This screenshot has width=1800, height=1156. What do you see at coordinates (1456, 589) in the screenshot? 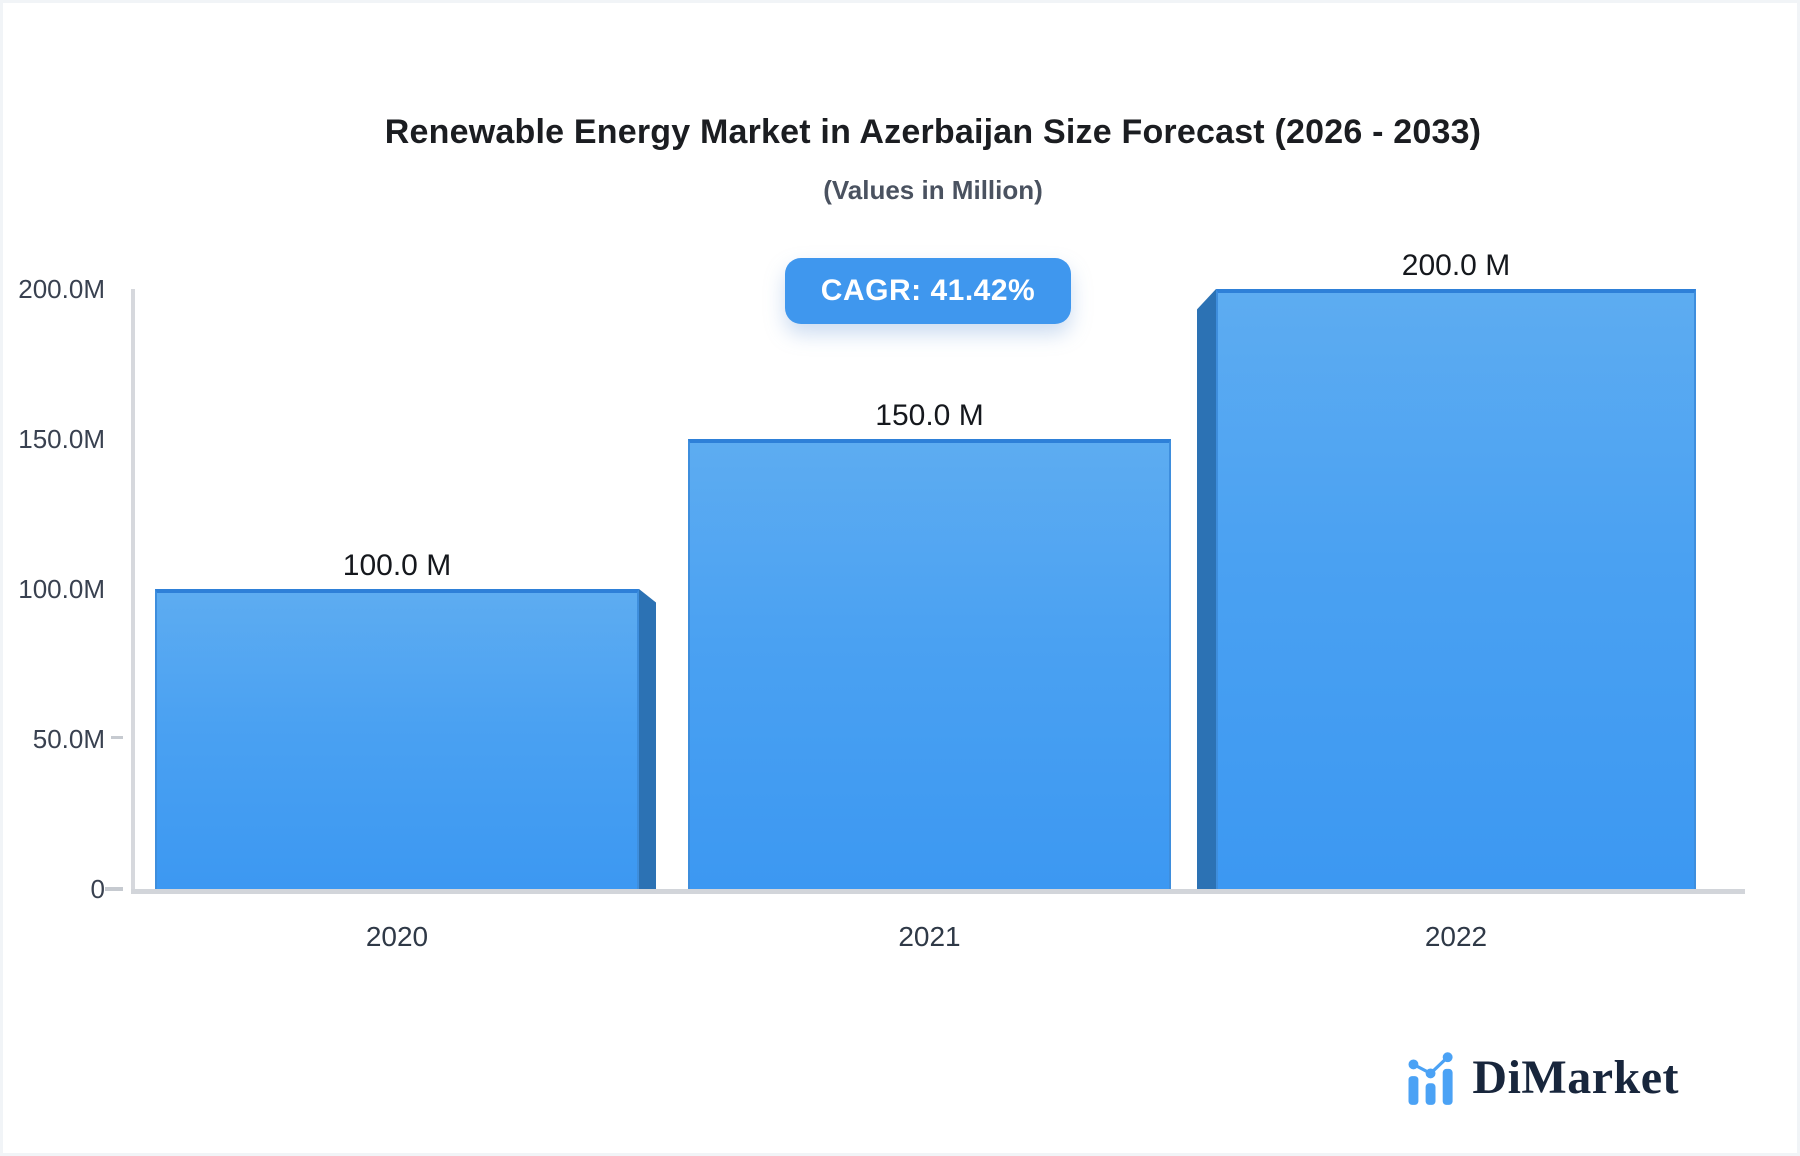
I see `bar-2022` at bounding box center [1456, 589].